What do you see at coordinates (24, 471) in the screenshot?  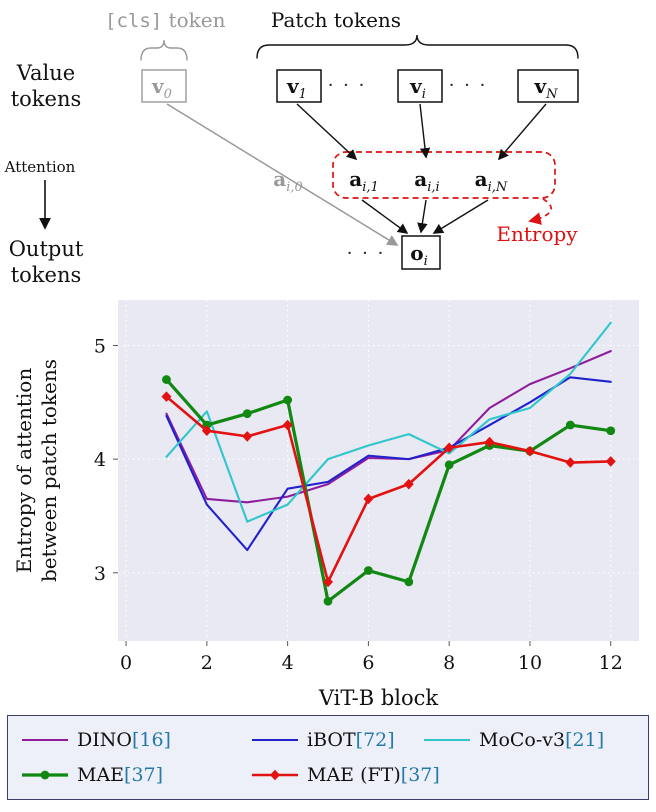 I see `y-axis-label-line: Entropy of attention` at bounding box center [24, 471].